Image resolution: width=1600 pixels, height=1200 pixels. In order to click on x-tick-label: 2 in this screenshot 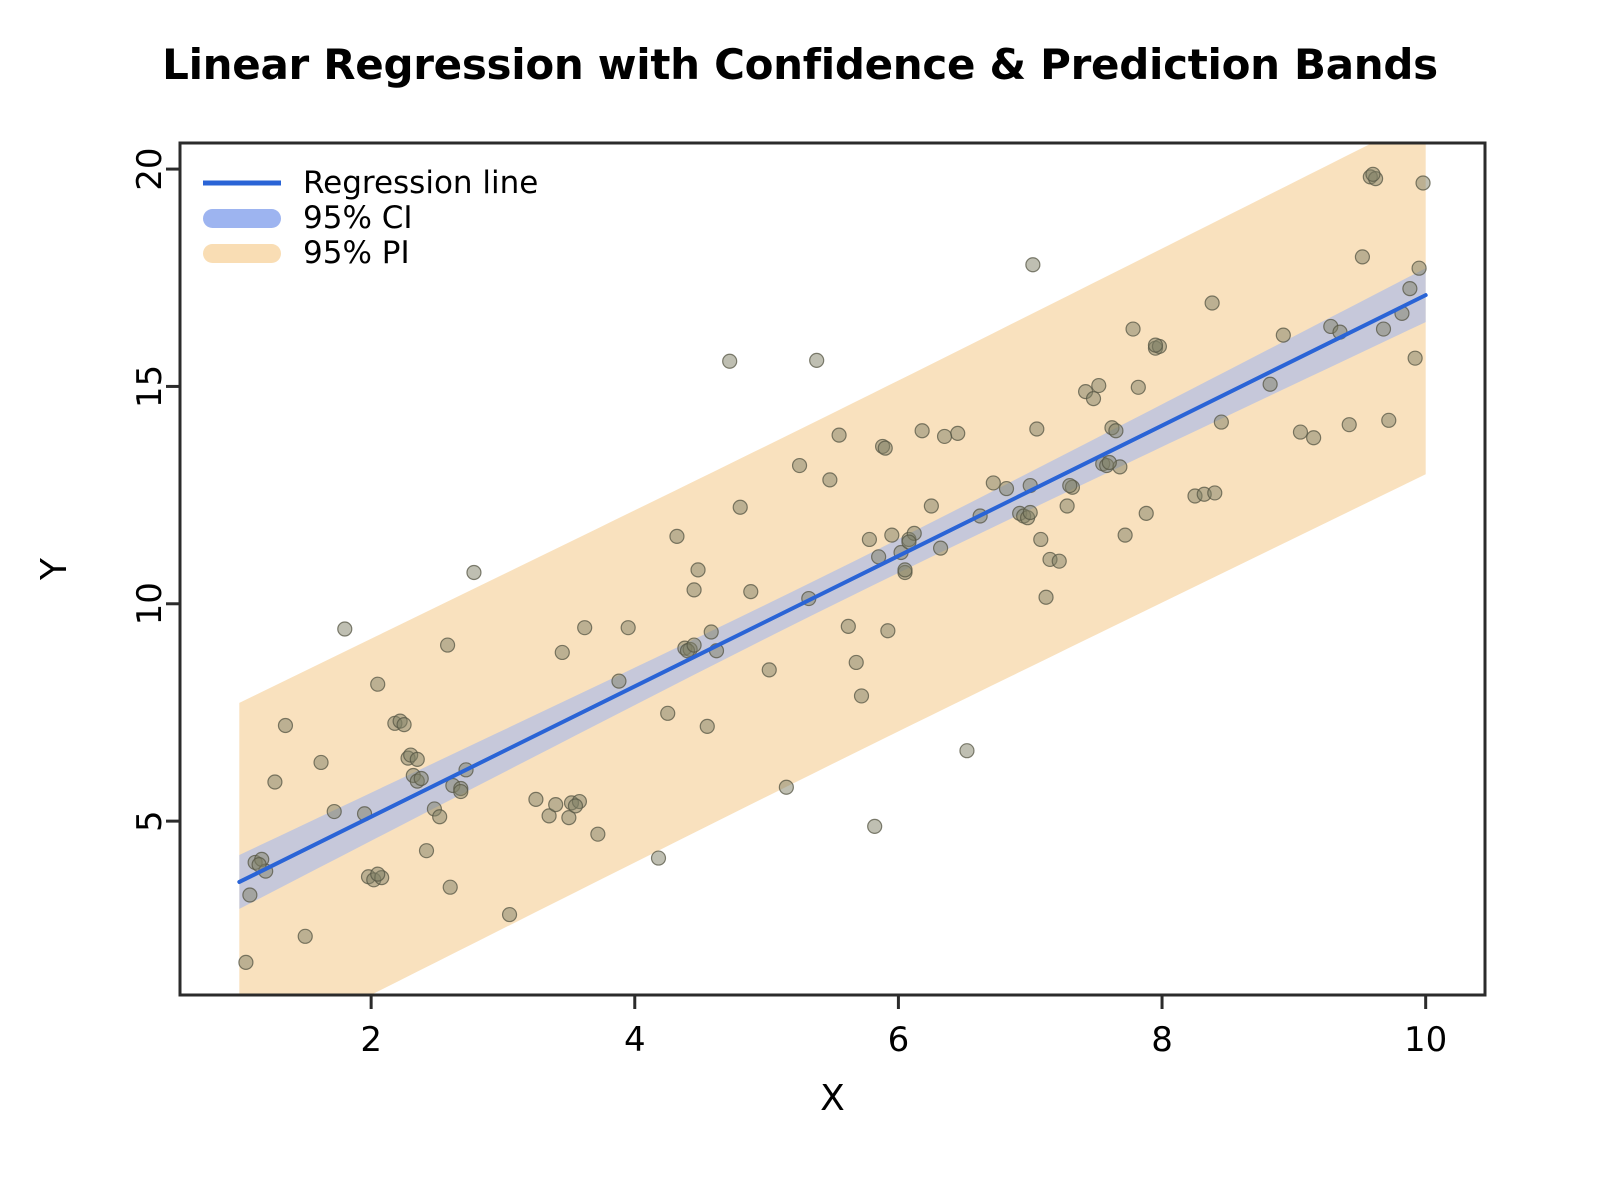, I will do `click(371, 1040)`.